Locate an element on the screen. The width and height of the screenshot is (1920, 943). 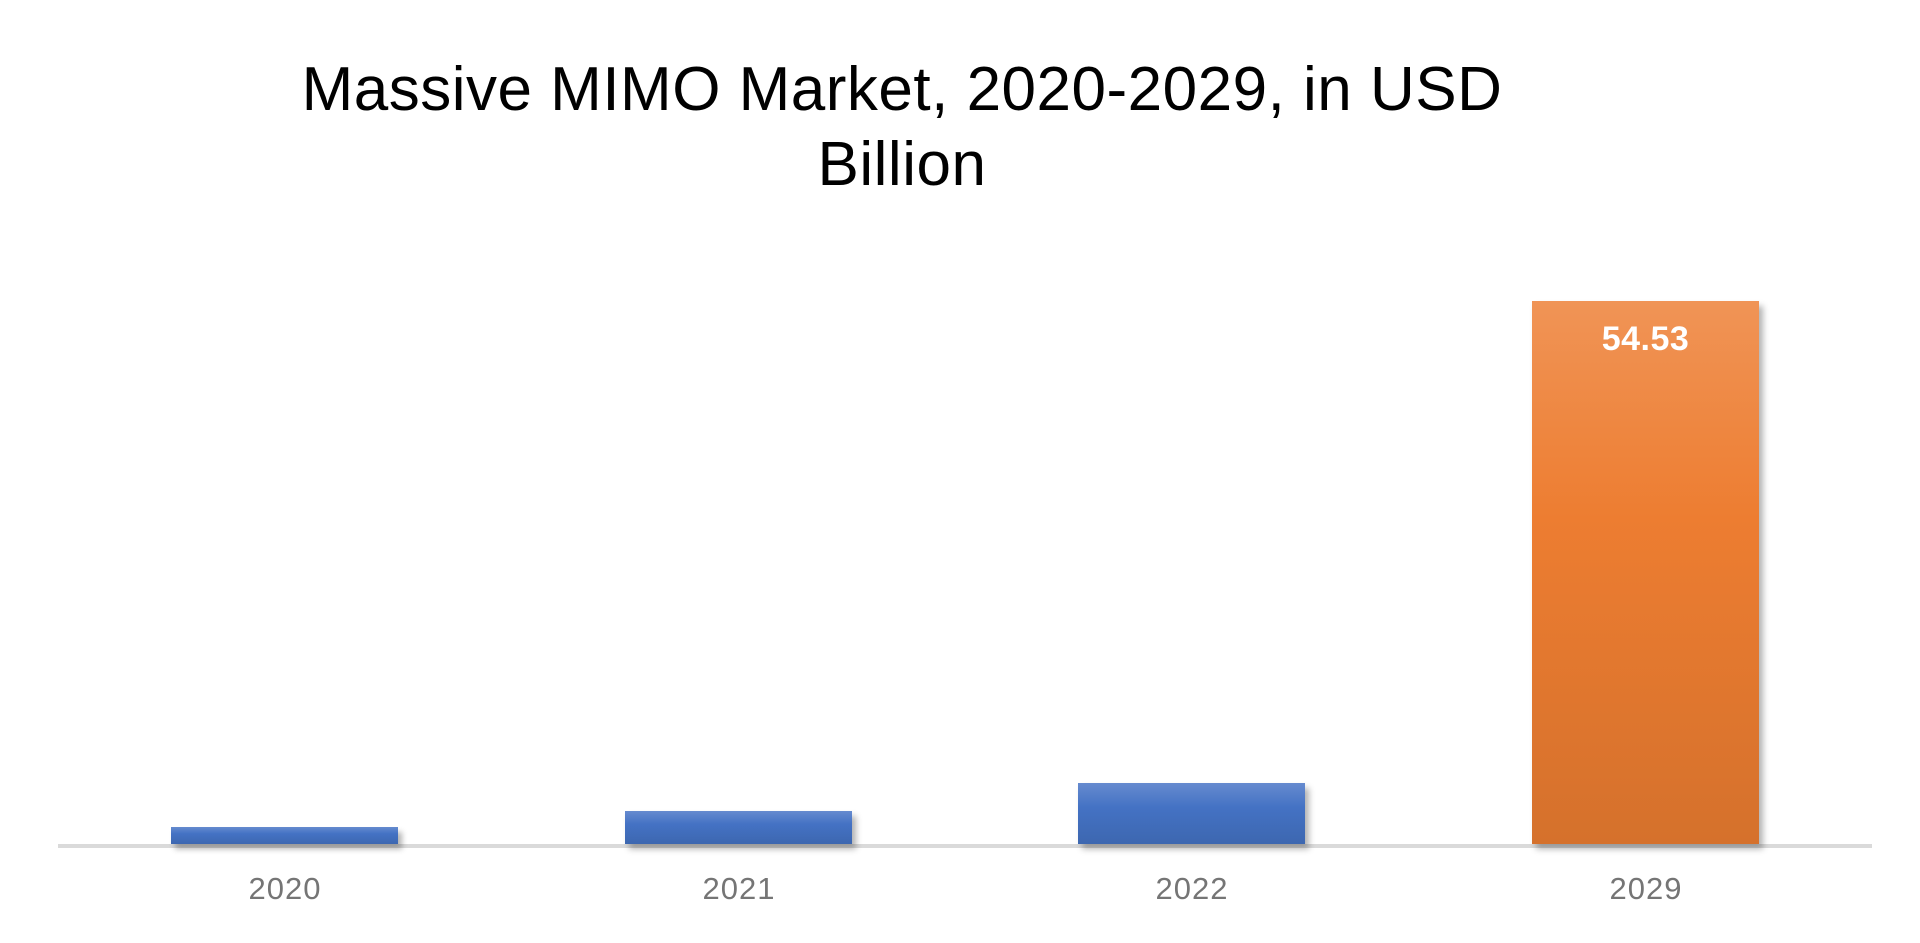
x-tick-label-2020: 2020 is located at coordinates (285, 888).